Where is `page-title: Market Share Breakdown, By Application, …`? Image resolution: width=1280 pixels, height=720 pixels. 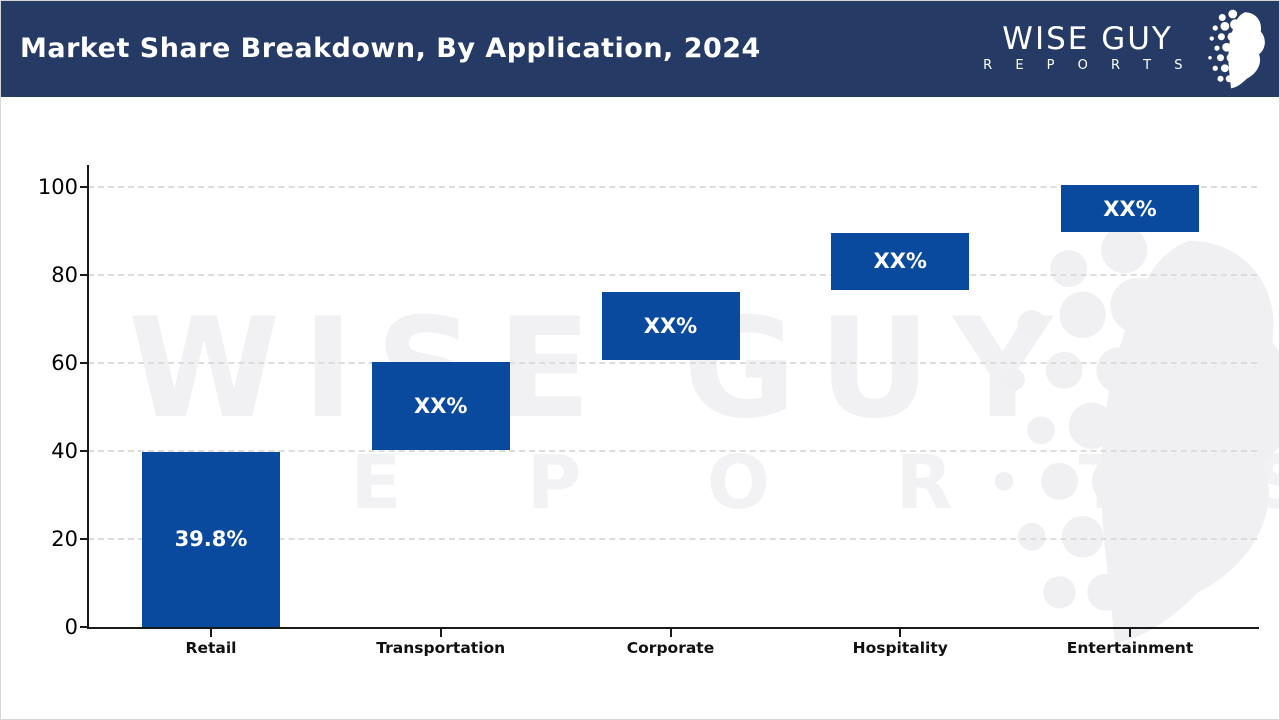 page-title: Market Share Breakdown, By Application, … is located at coordinates (390, 48).